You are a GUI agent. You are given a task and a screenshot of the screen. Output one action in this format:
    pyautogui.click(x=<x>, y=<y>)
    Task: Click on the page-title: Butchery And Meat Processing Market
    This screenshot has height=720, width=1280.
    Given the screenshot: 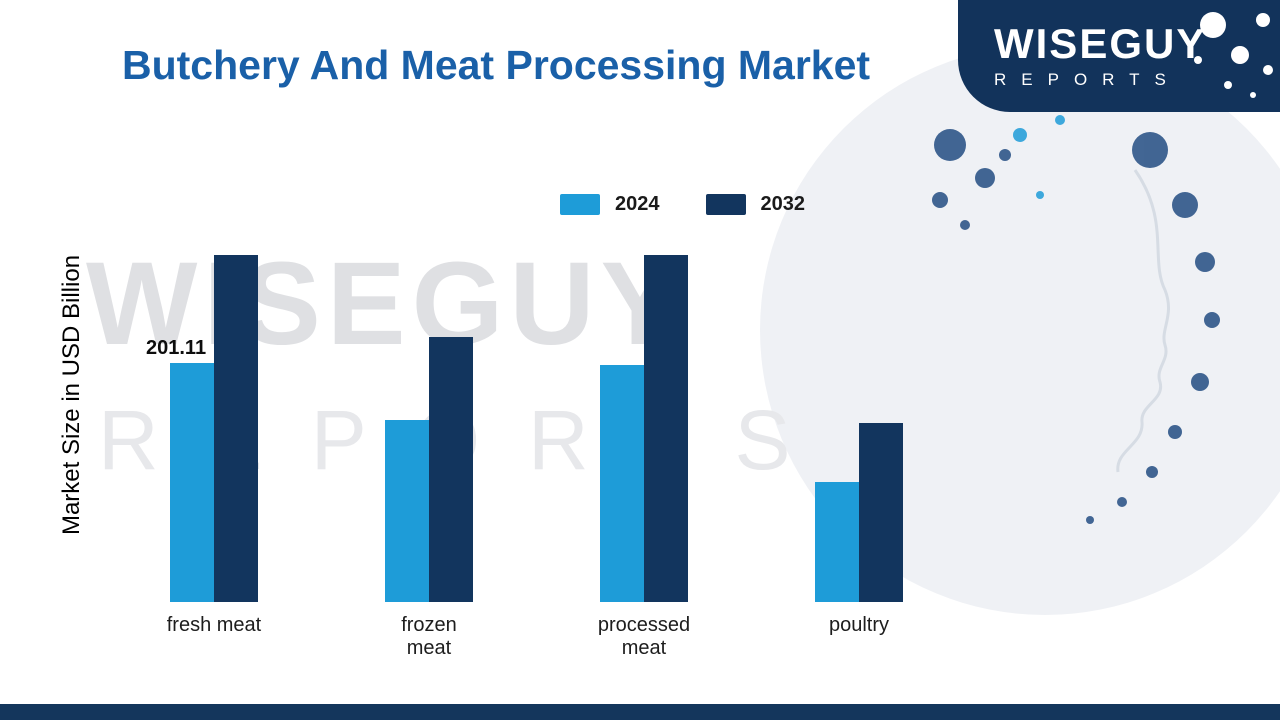 What is the action you would take?
    pyautogui.click(x=496, y=65)
    